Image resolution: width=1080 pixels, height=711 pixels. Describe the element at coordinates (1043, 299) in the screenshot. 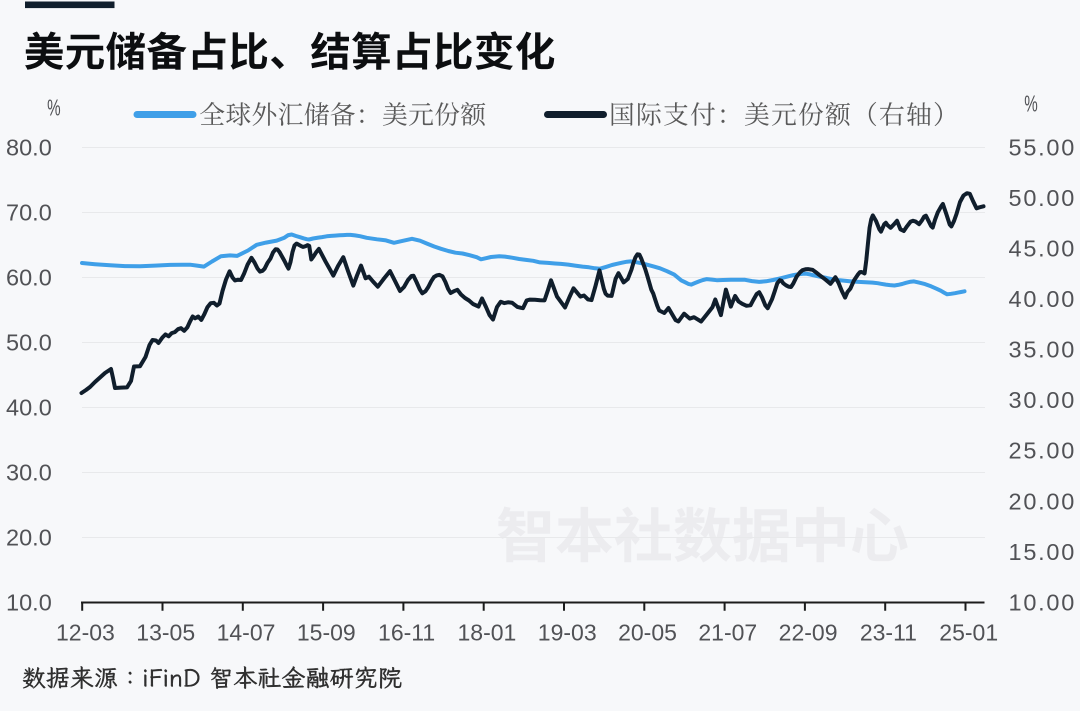

I see `svg-text: 40.00` at that location.